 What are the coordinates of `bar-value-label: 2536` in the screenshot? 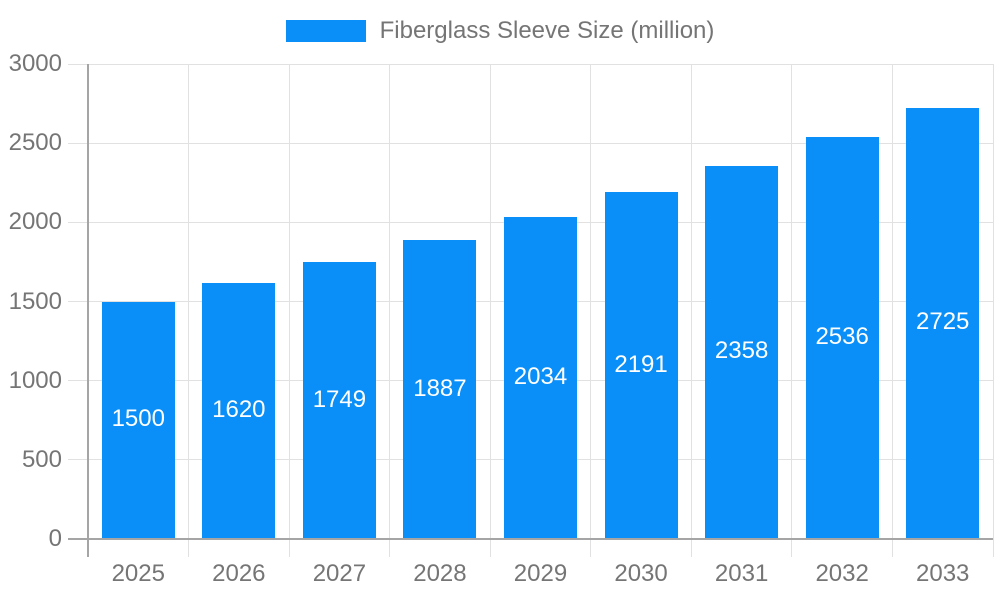 It's located at (842, 337).